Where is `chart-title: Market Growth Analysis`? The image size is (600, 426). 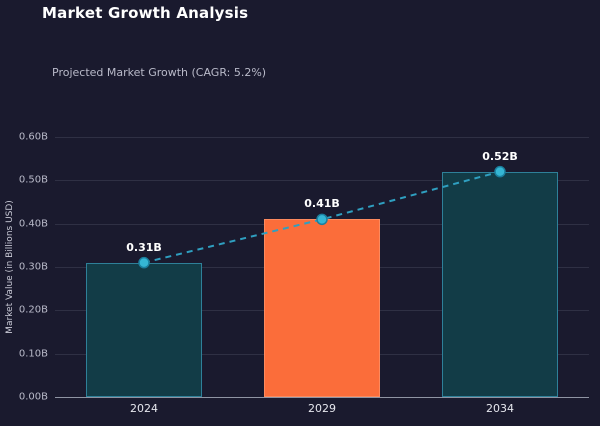
chart-title: Market Growth Analysis is located at coordinates (145, 13).